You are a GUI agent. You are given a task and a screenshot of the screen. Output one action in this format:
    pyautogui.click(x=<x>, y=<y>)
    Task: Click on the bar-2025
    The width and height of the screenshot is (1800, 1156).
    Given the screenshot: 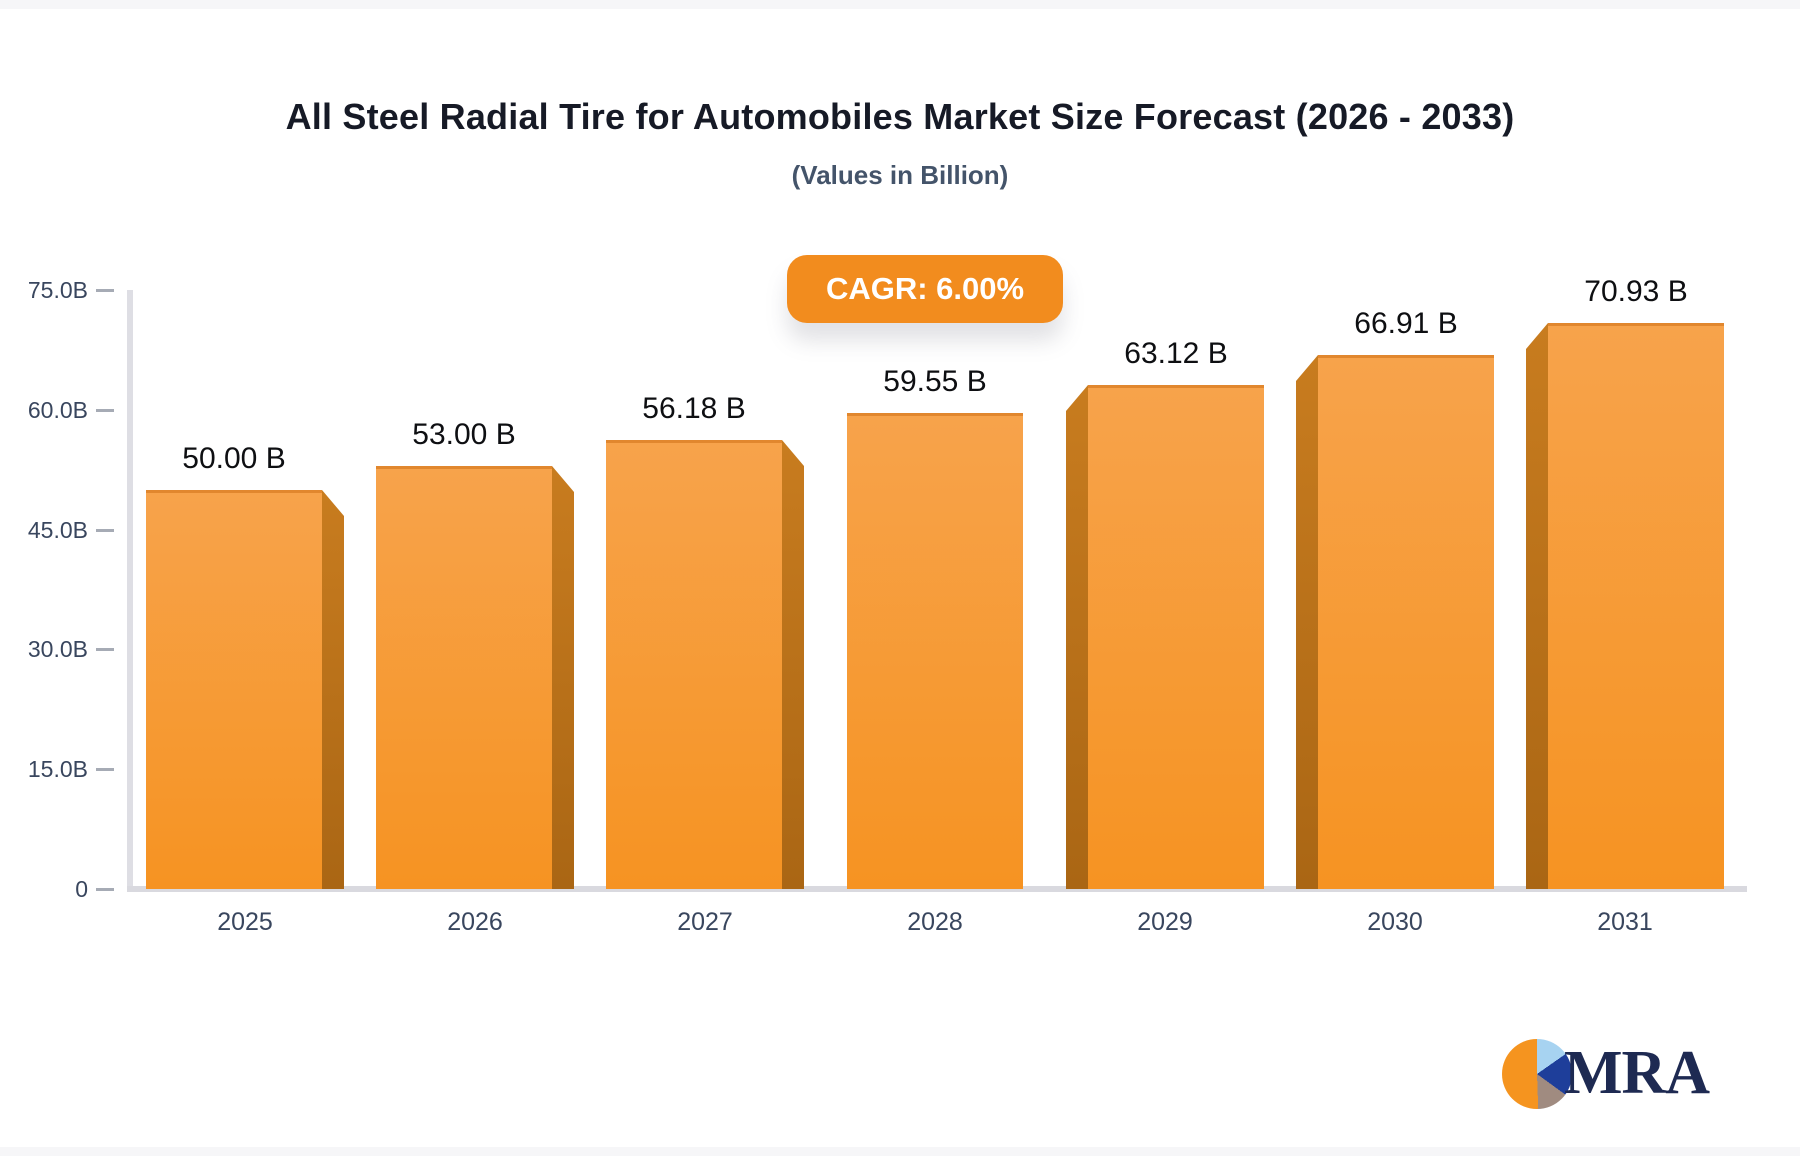 What is the action you would take?
    pyautogui.click(x=234, y=689)
    